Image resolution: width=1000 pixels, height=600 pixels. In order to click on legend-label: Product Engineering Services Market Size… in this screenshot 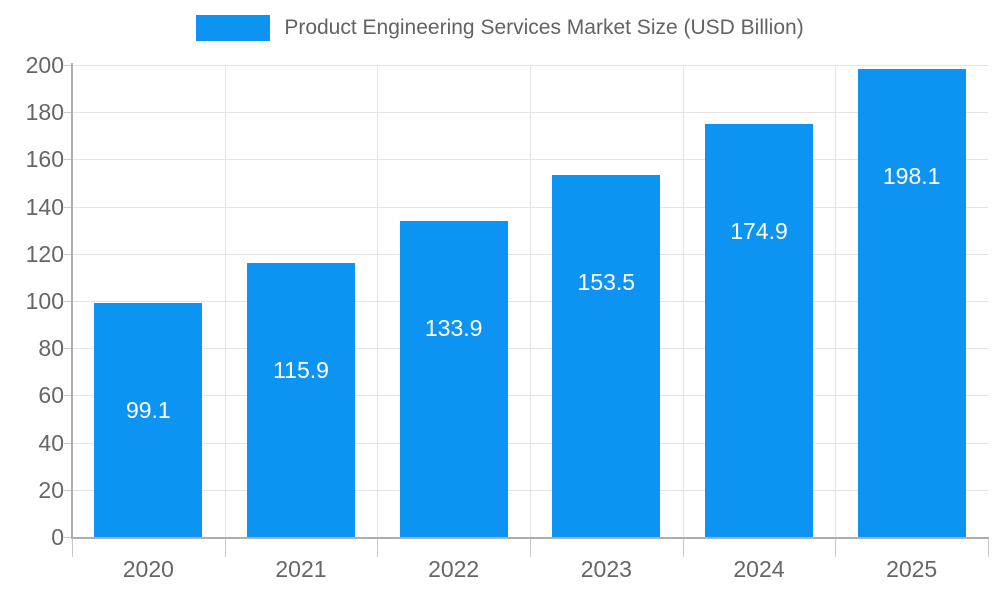, I will do `click(544, 27)`.